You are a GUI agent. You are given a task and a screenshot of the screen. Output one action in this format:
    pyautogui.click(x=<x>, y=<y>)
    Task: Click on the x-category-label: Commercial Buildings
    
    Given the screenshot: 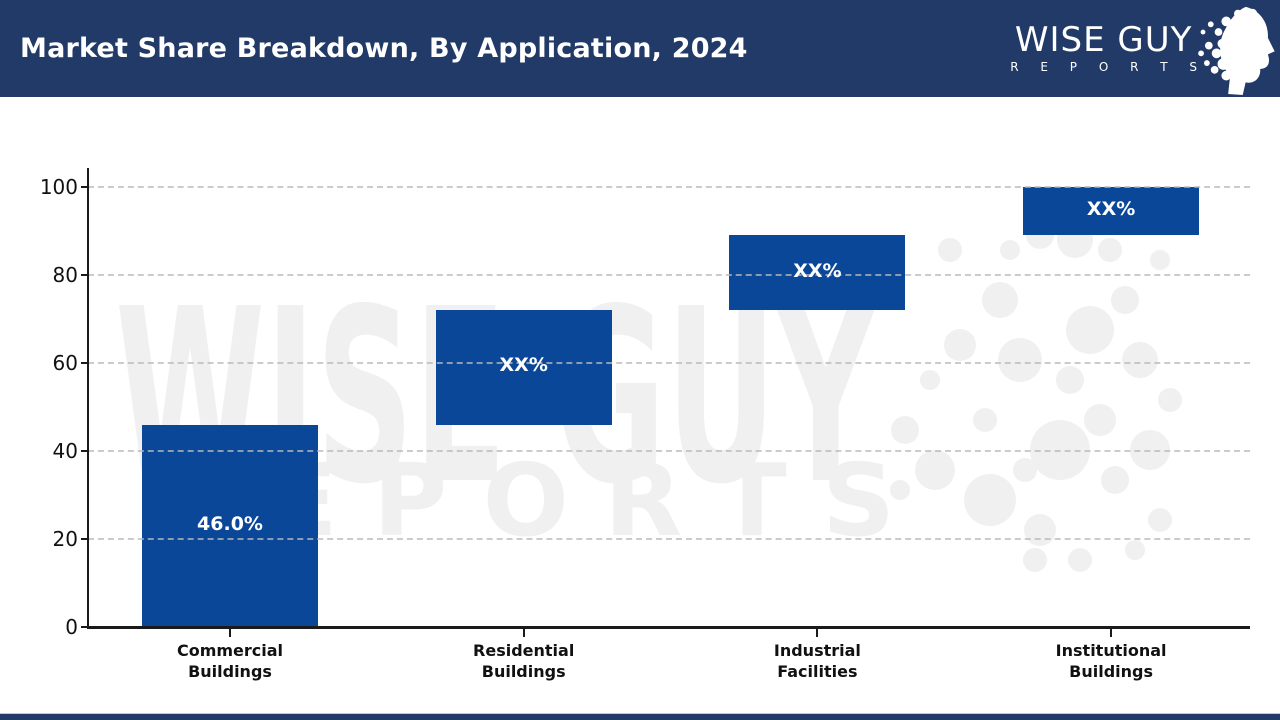 What is the action you would take?
    pyautogui.click(x=230, y=661)
    